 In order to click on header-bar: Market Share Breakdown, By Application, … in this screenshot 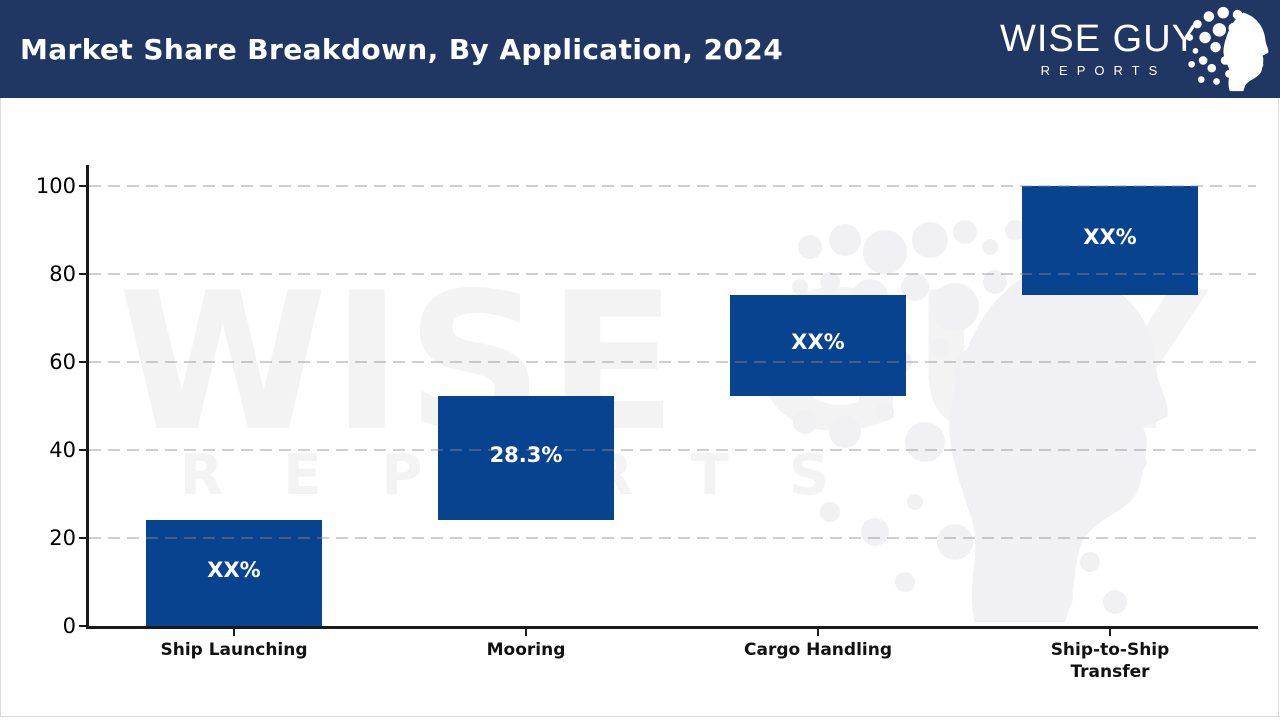, I will do `click(640, 49)`.